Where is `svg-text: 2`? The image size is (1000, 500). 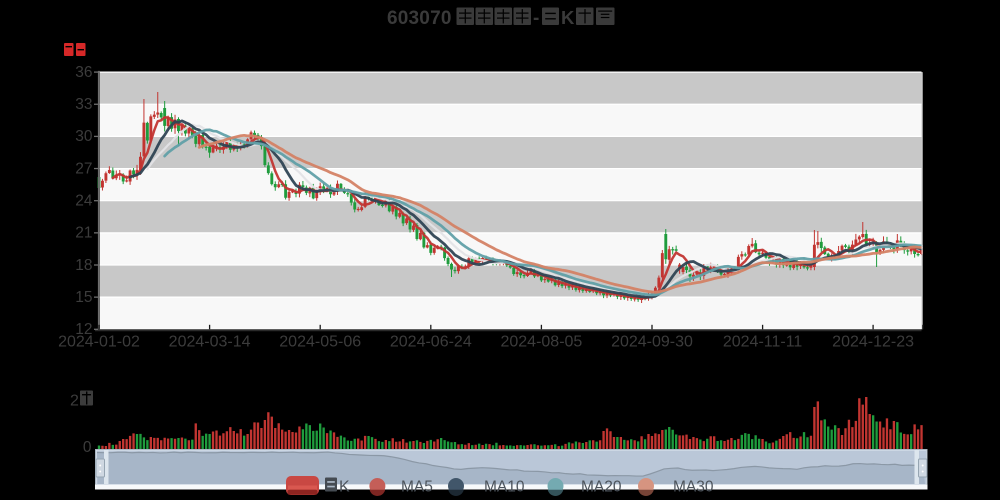 svg-text: 2 is located at coordinates (74, 401).